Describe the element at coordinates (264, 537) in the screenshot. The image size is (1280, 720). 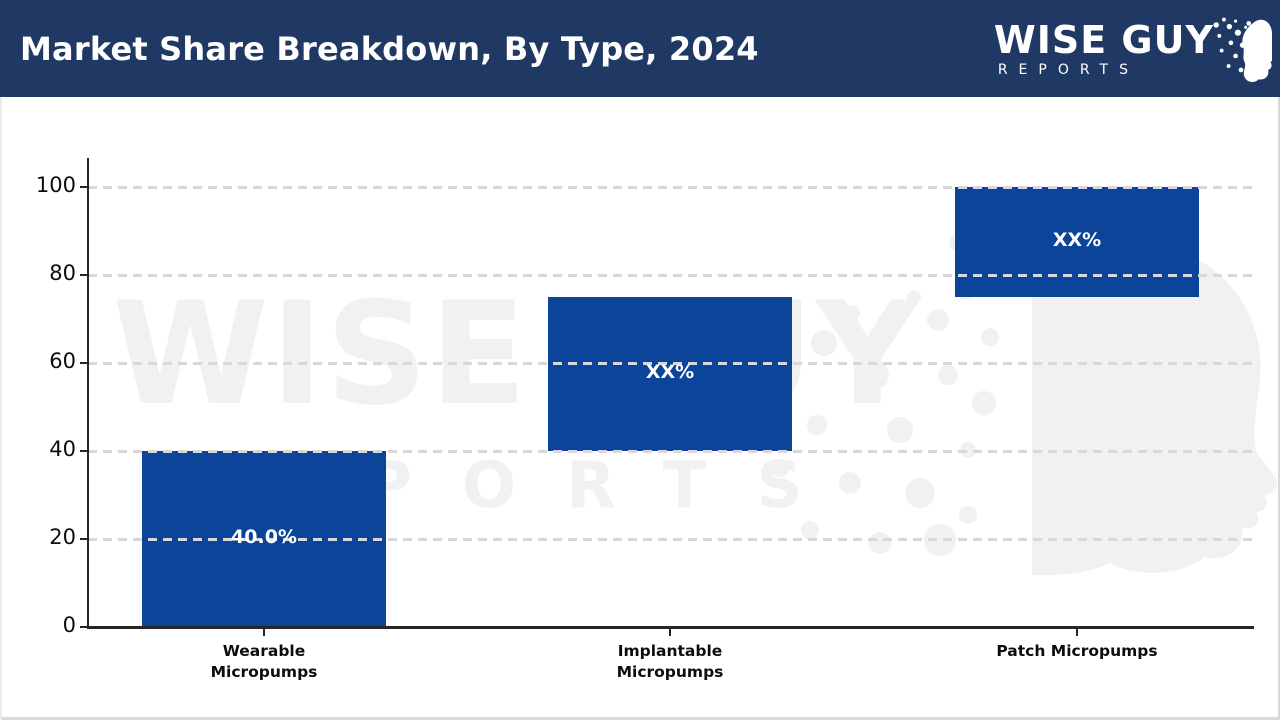
I see `bar-value-label: 40.0%` at that location.